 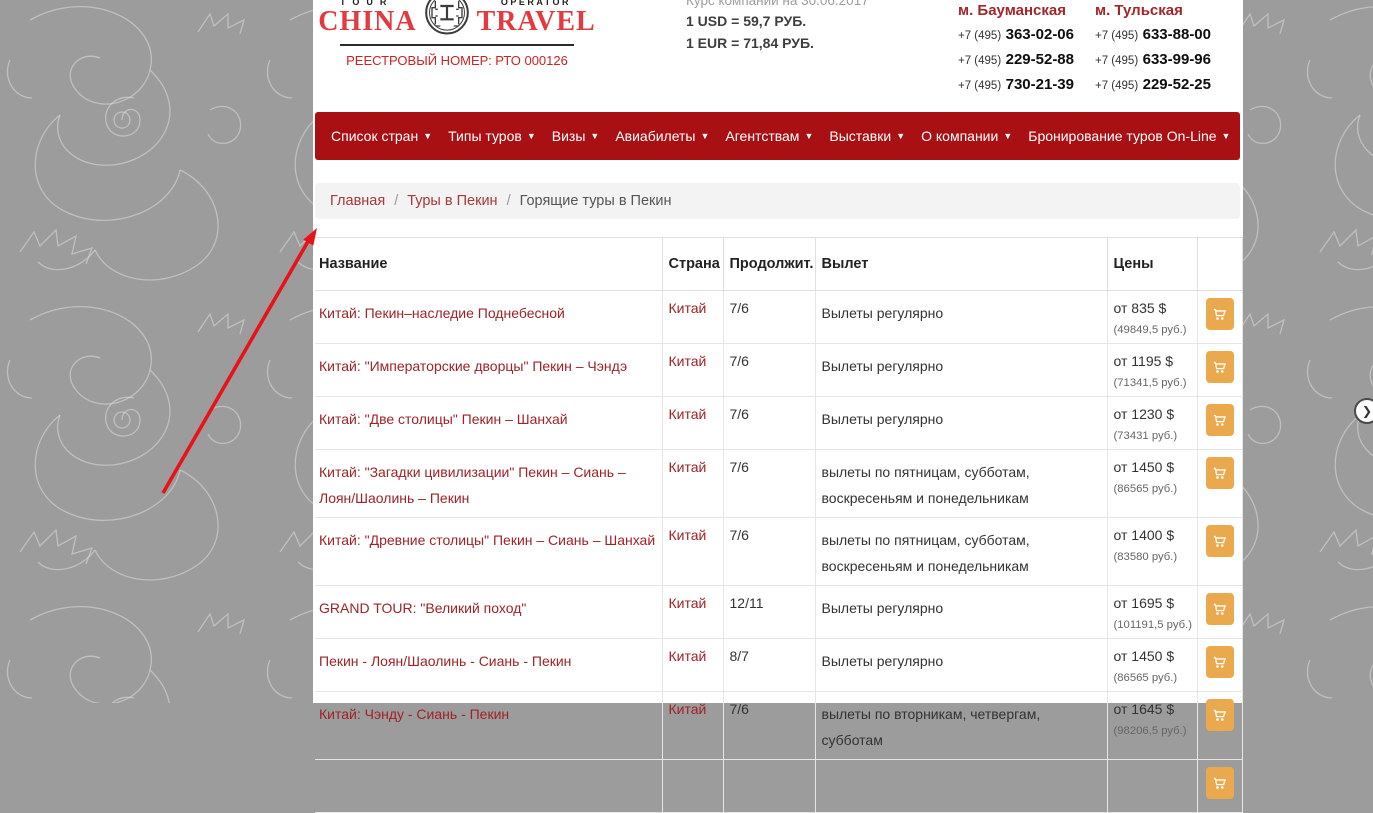 What do you see at coordinates (1176, 59) in the screenshot?
I see `phone-digits: 633-99-96` at bounding box center [1176, 59].